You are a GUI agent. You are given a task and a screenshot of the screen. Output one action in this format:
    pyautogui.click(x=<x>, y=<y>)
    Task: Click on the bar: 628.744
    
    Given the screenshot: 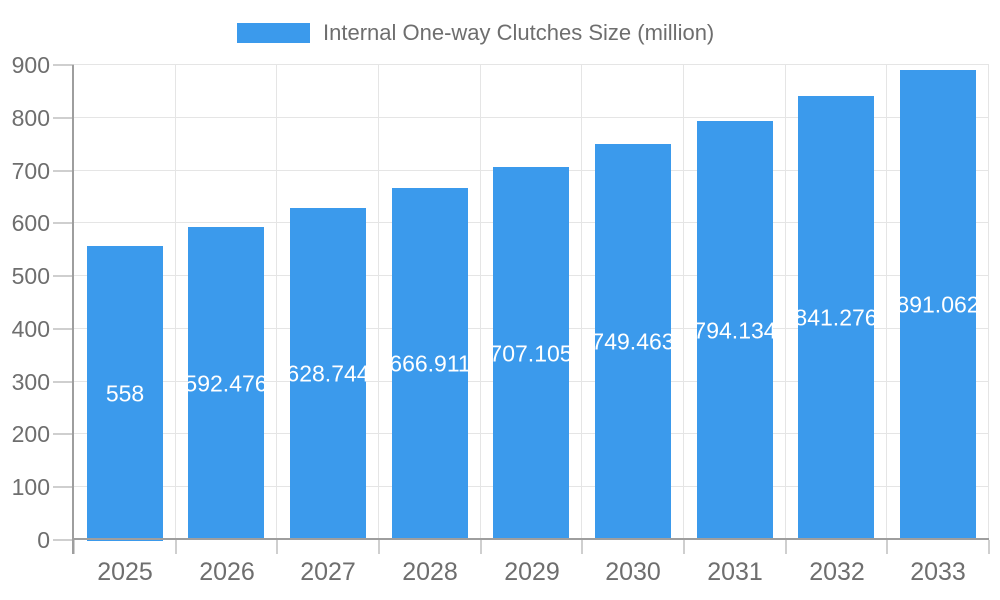 What is the action you would take?
    pyautogui.click(x=328, y=374)
    